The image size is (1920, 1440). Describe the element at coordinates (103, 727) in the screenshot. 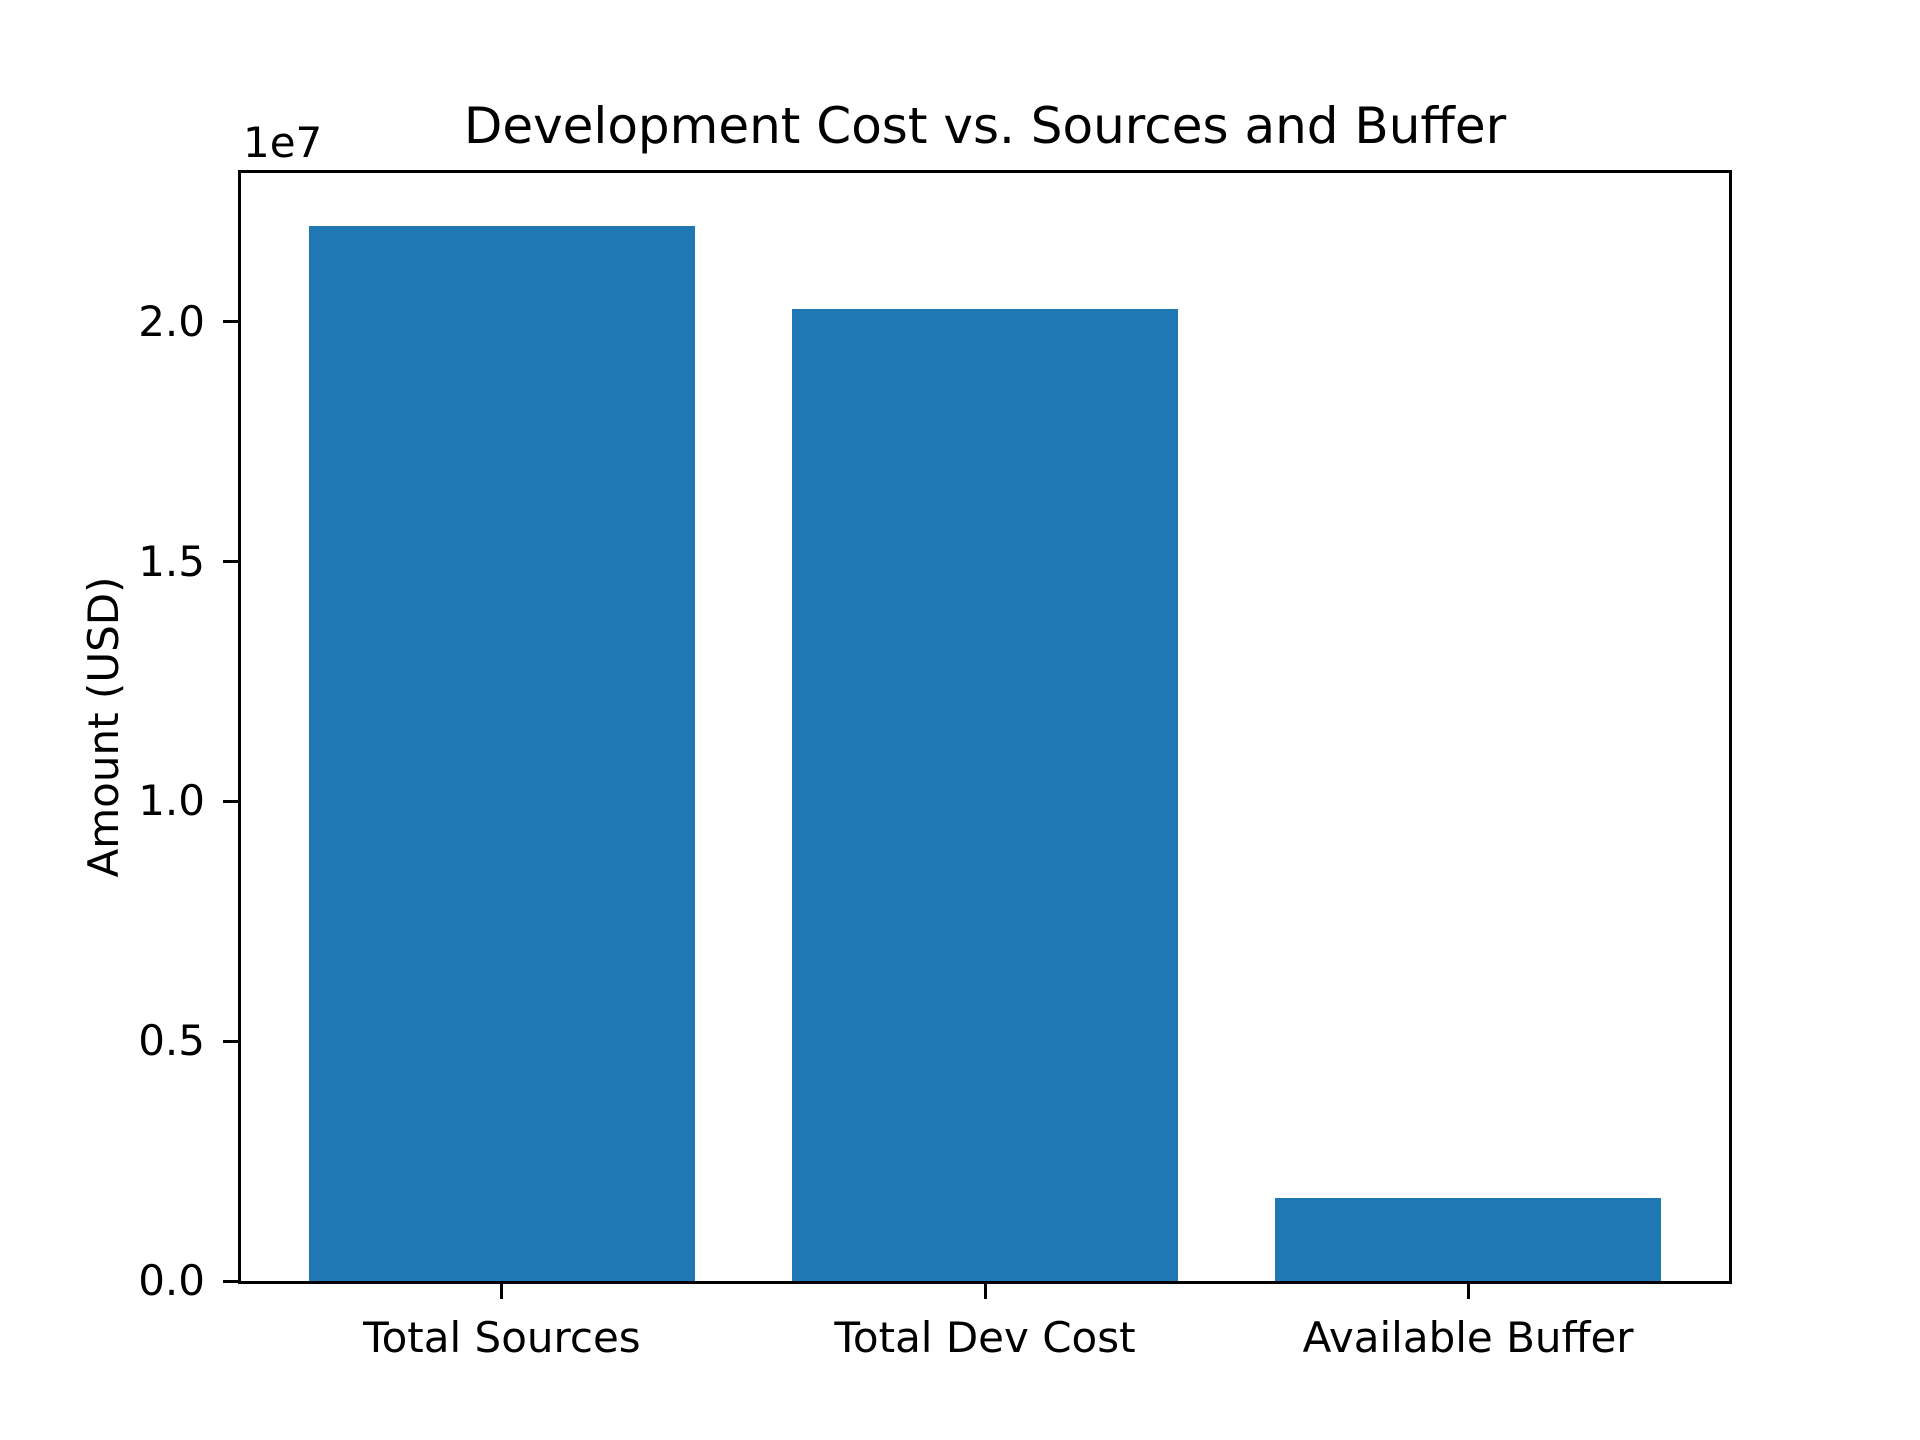

I see `y-axis-label: Amount (USD)` at that location.